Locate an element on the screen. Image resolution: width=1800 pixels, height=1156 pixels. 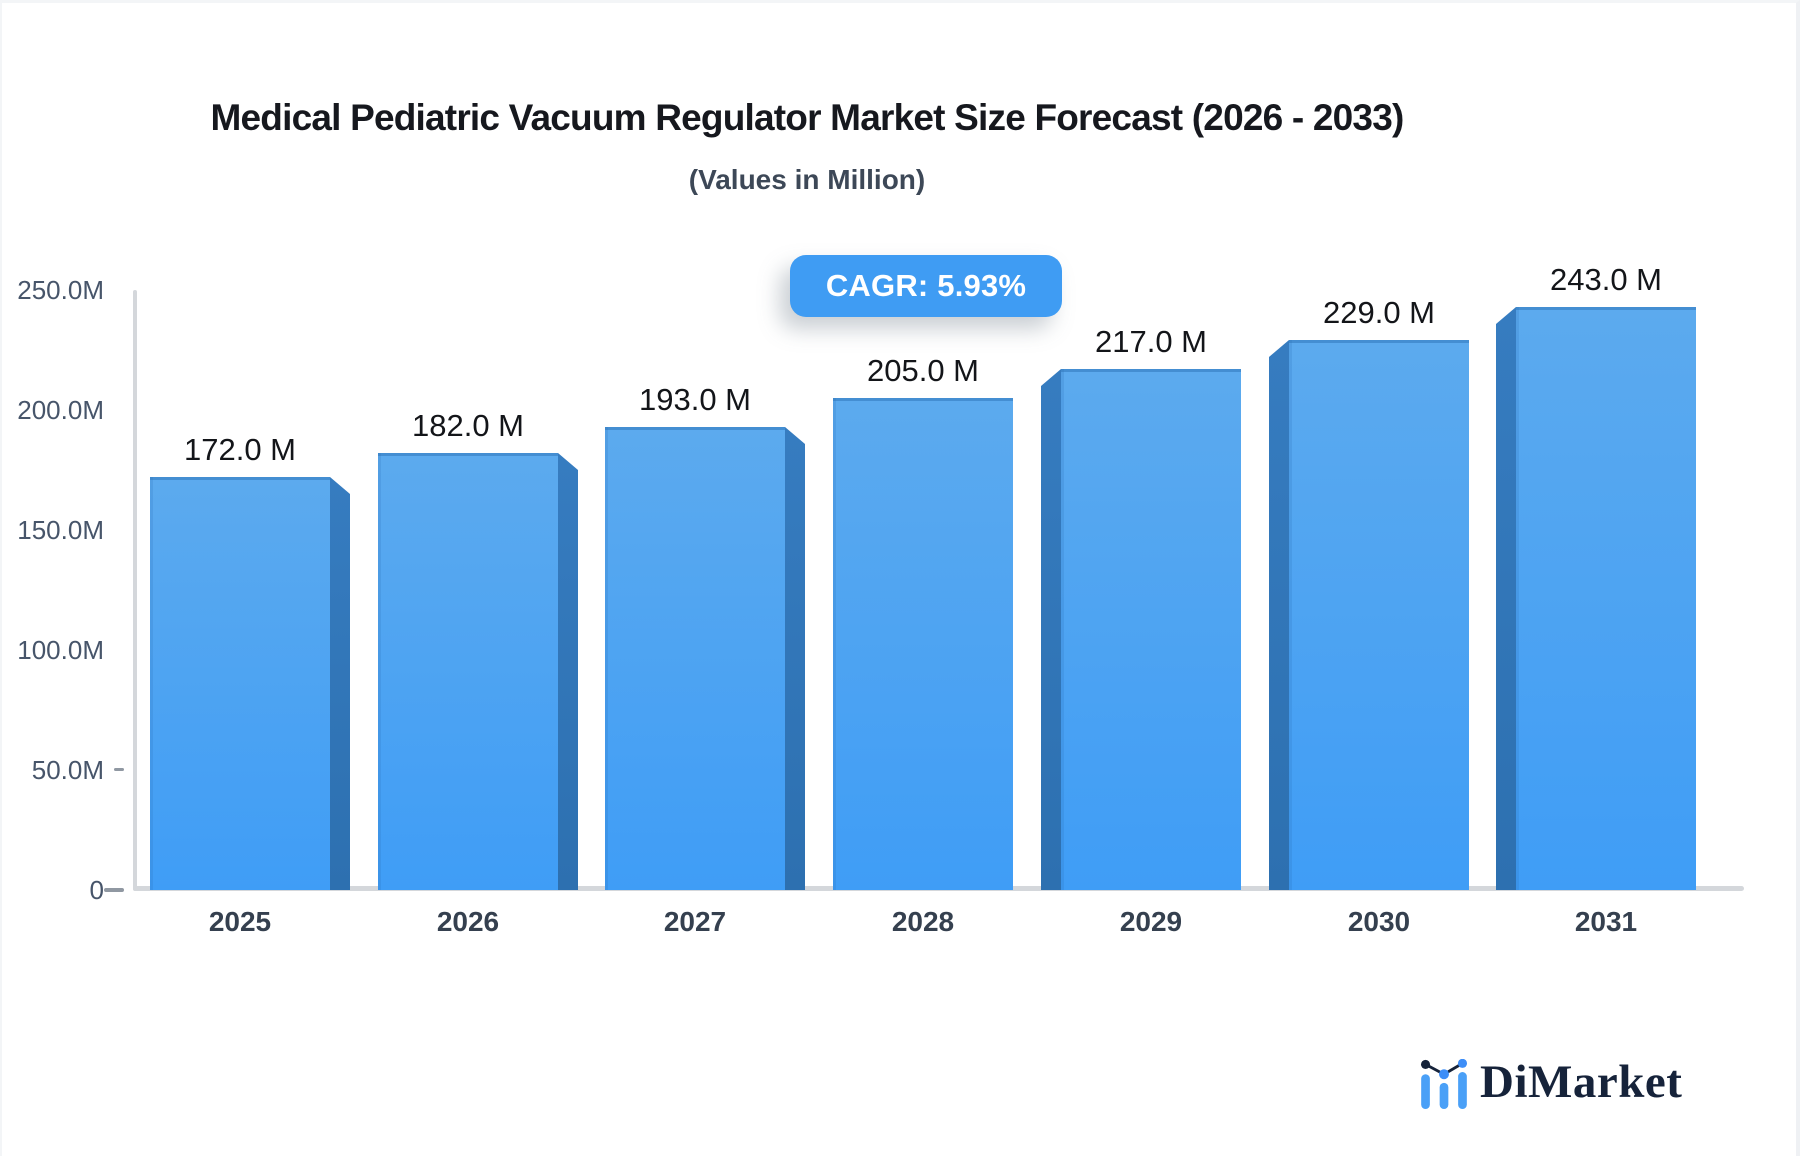
y-axis-tick-label: 150.0M is located at coordinates (60, 530).